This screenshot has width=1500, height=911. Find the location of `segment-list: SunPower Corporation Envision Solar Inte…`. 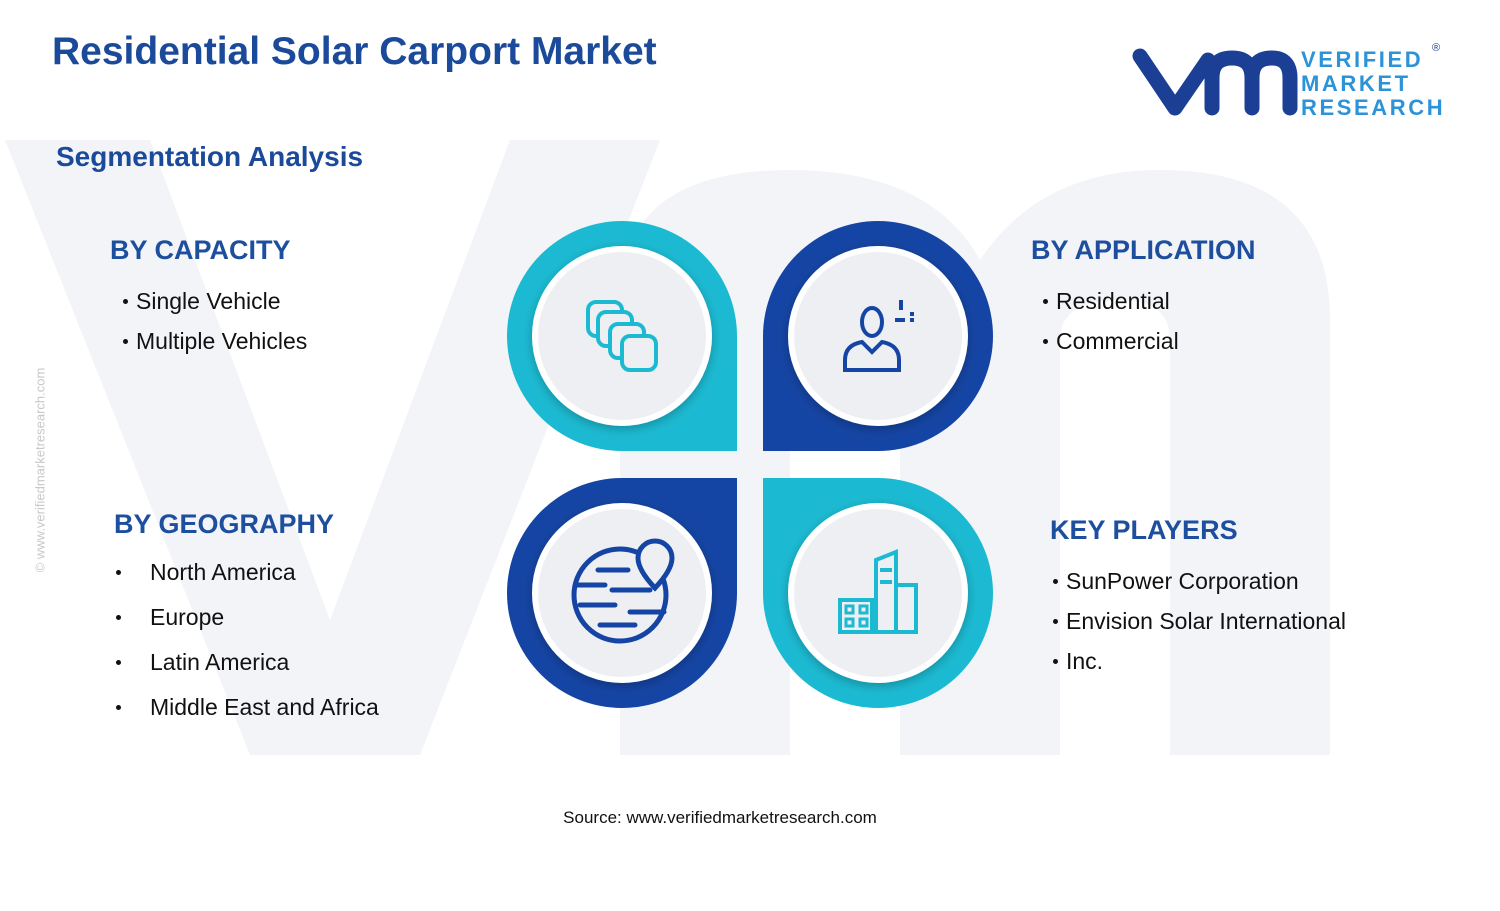

segment-list: SunPower Corporation Envision Solar Inte… is located at coordinates (1198, 628).